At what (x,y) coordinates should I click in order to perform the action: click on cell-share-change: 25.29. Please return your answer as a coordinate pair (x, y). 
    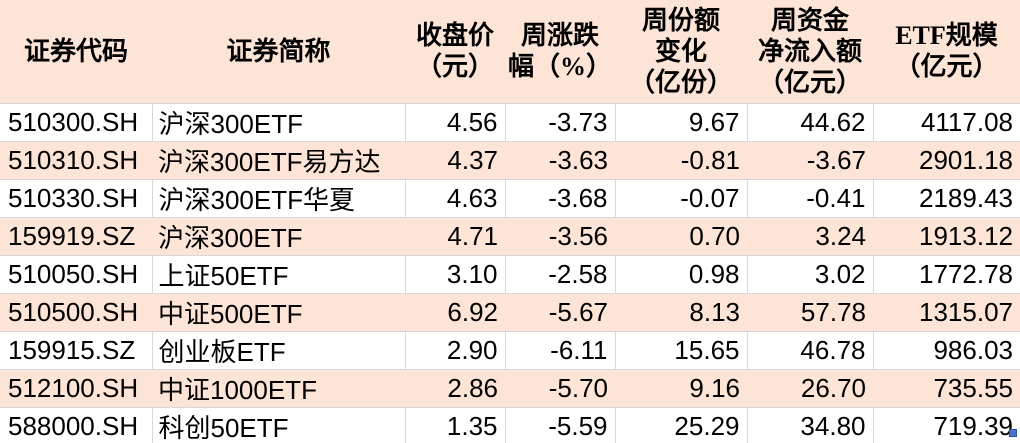
    Looking at the image, I should click on (681, 424).